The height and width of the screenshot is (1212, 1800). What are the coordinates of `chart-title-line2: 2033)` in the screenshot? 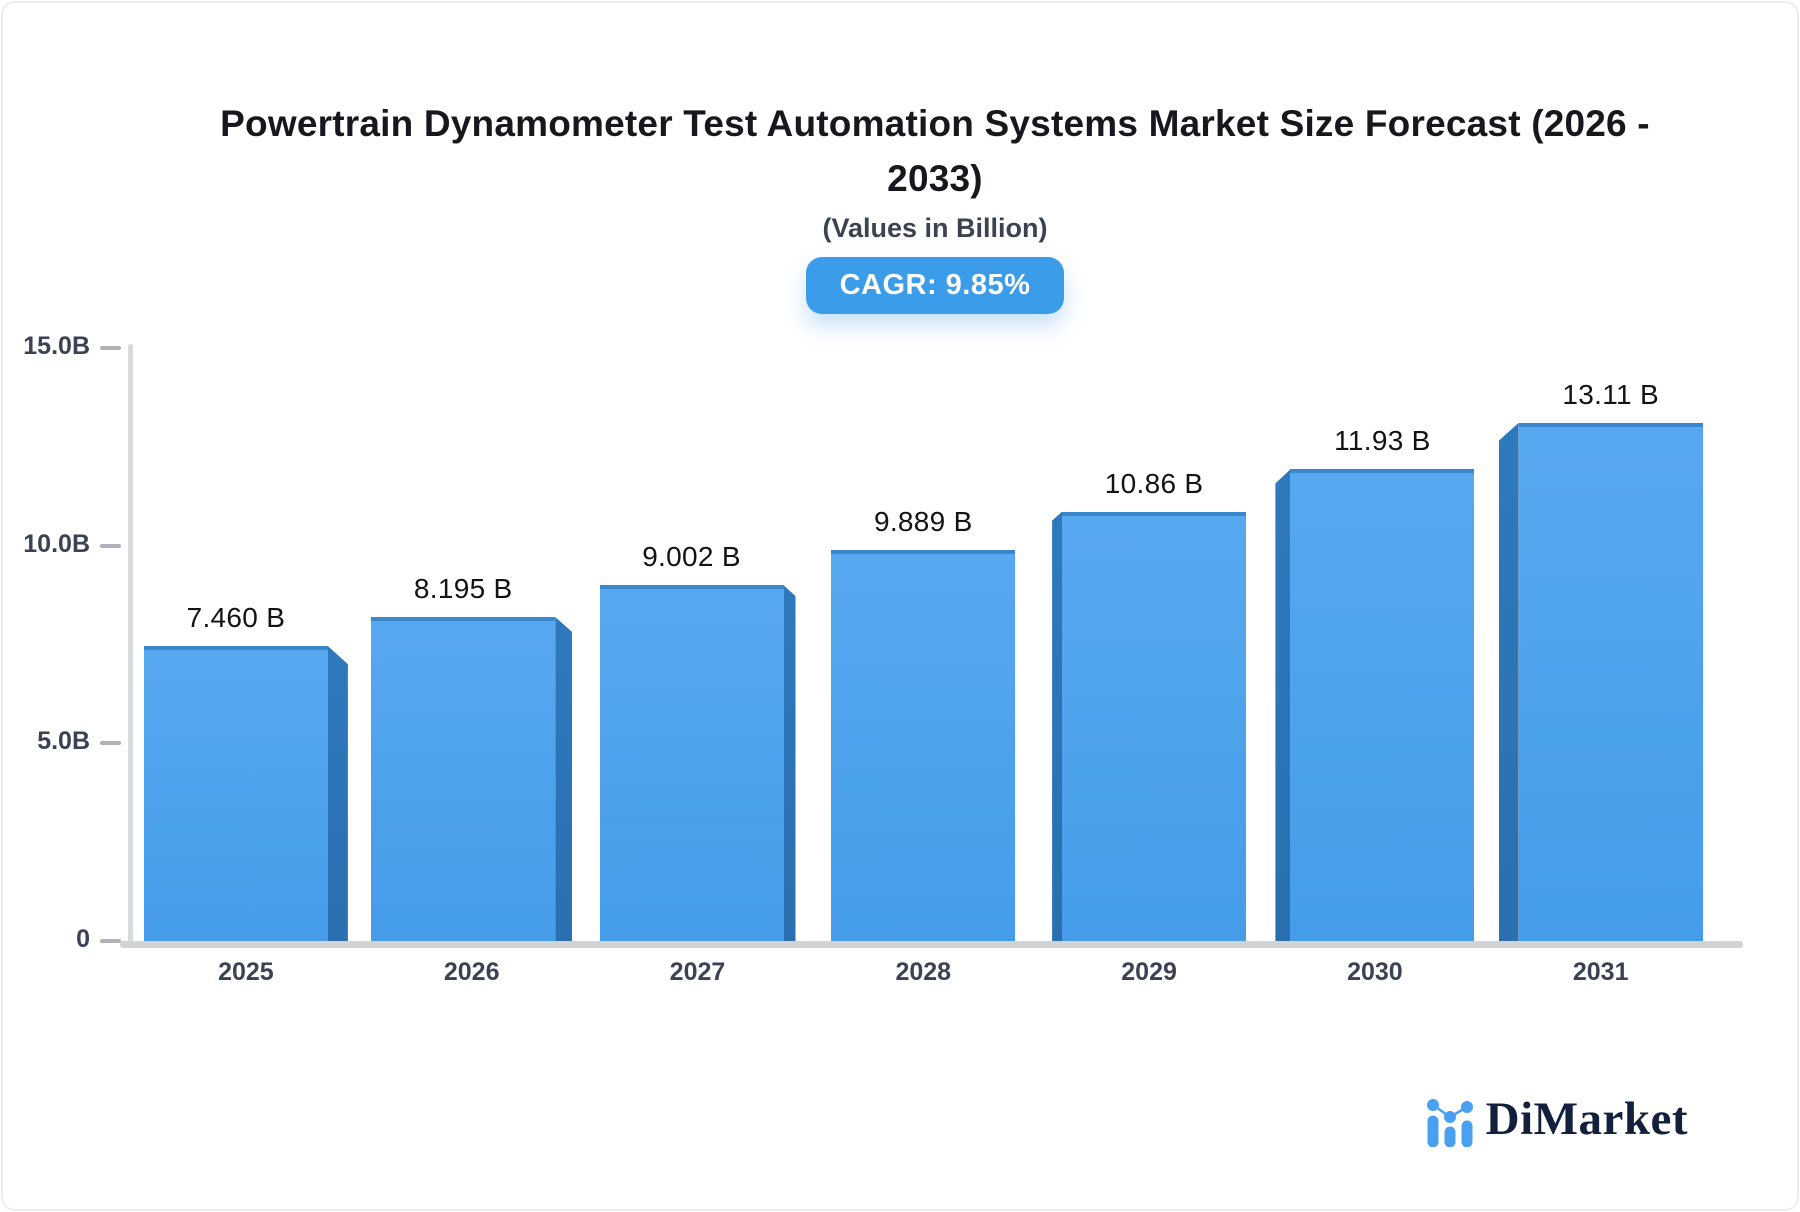 It's located at (935, 178).